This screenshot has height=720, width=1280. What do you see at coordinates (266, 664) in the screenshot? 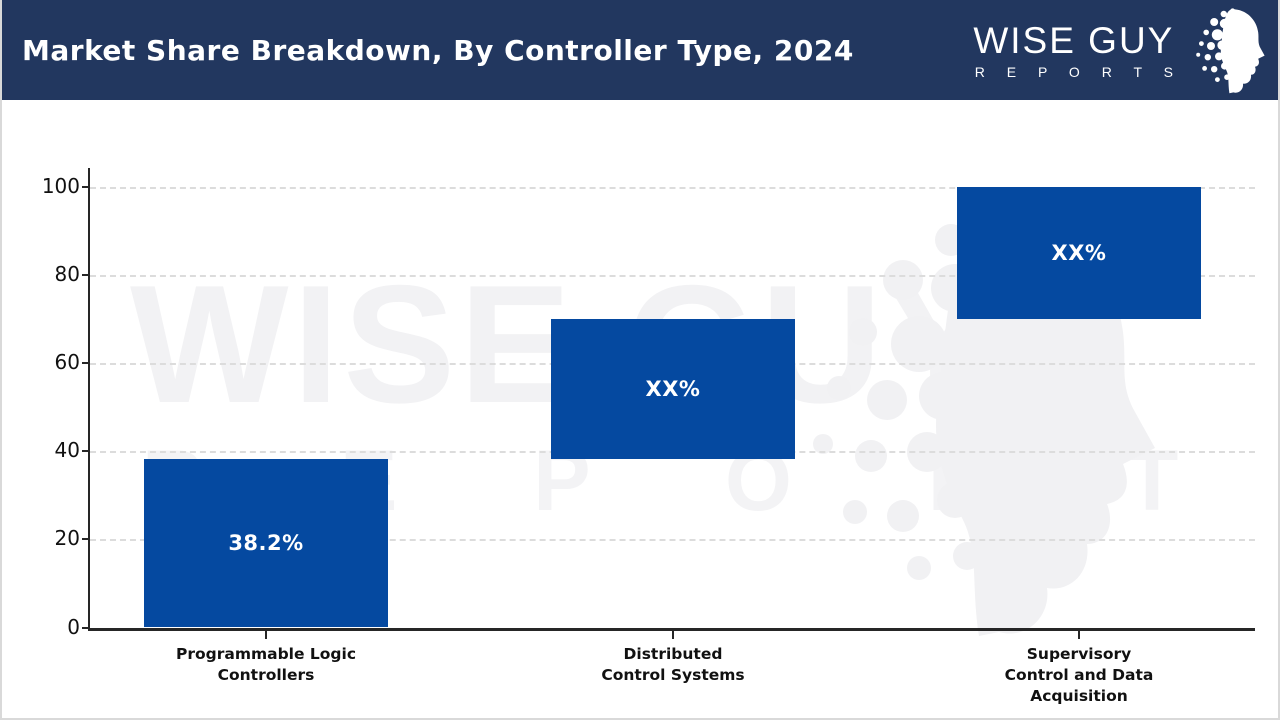
I see `category-label-1: Programmable Logic Controllers` at bounding box center [266, 664].